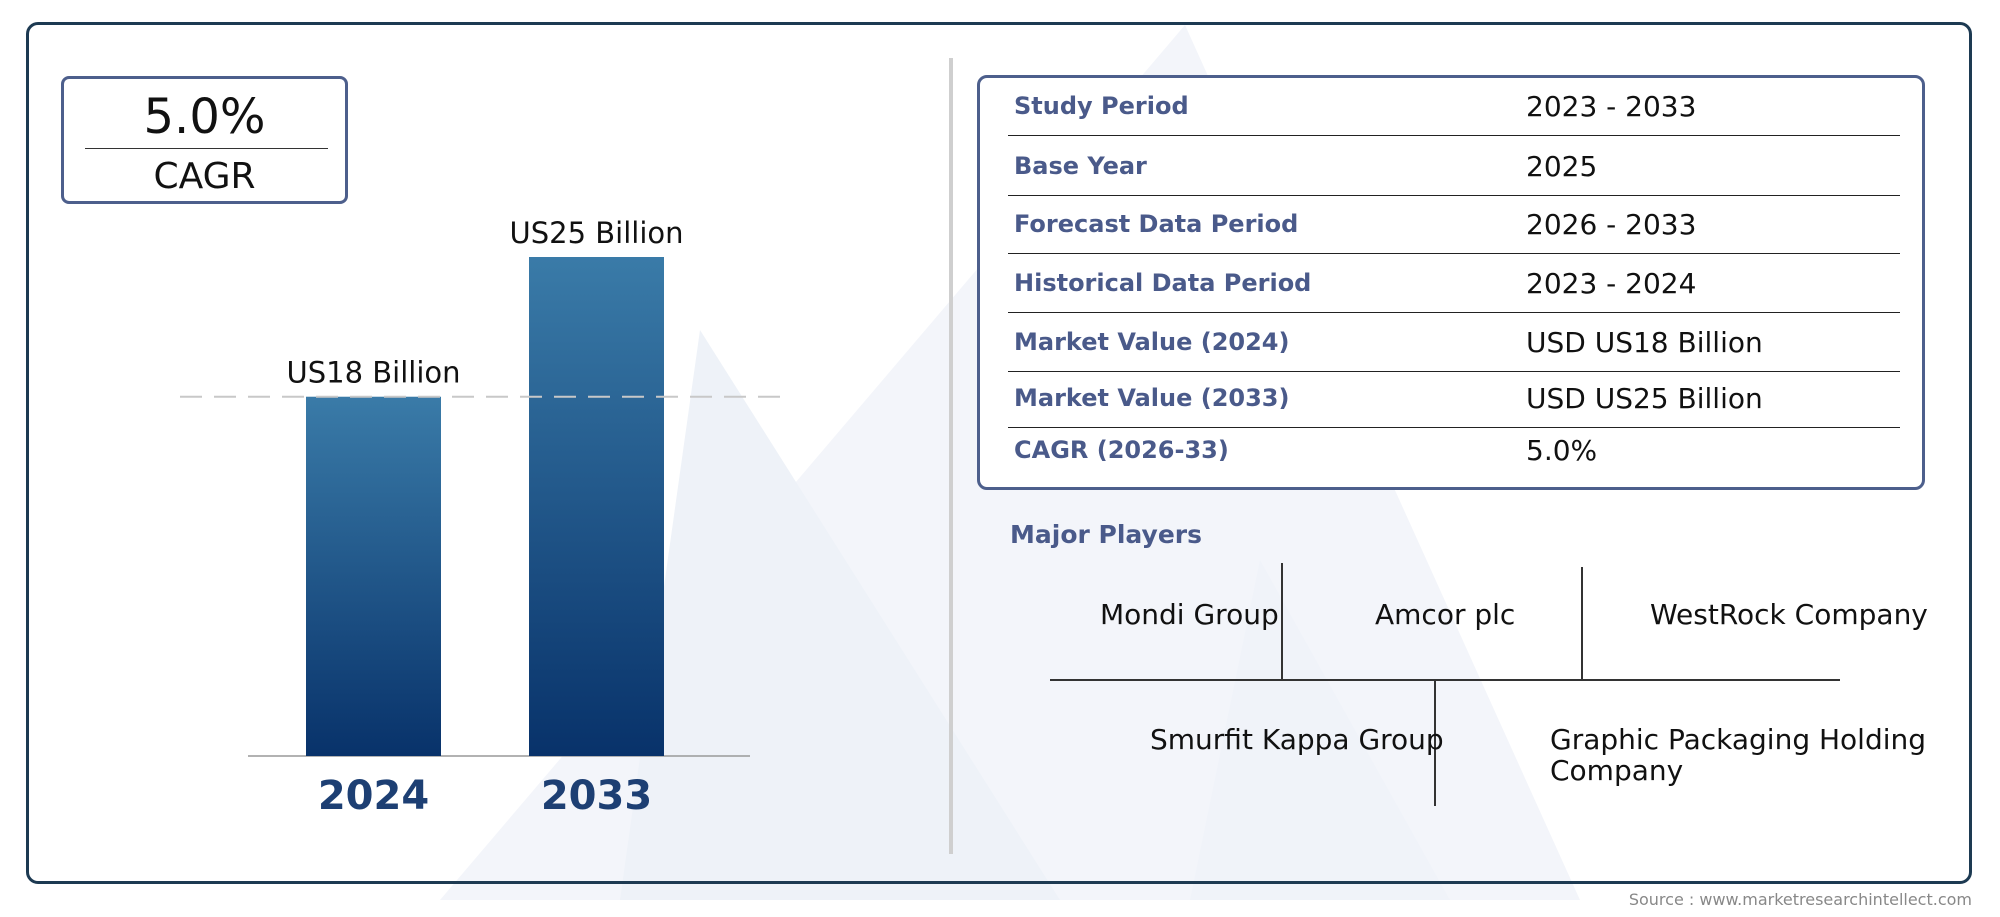  Describe the element at coordinates (596, 796) in the screenshot. I see `category-label: 2033` at that location.